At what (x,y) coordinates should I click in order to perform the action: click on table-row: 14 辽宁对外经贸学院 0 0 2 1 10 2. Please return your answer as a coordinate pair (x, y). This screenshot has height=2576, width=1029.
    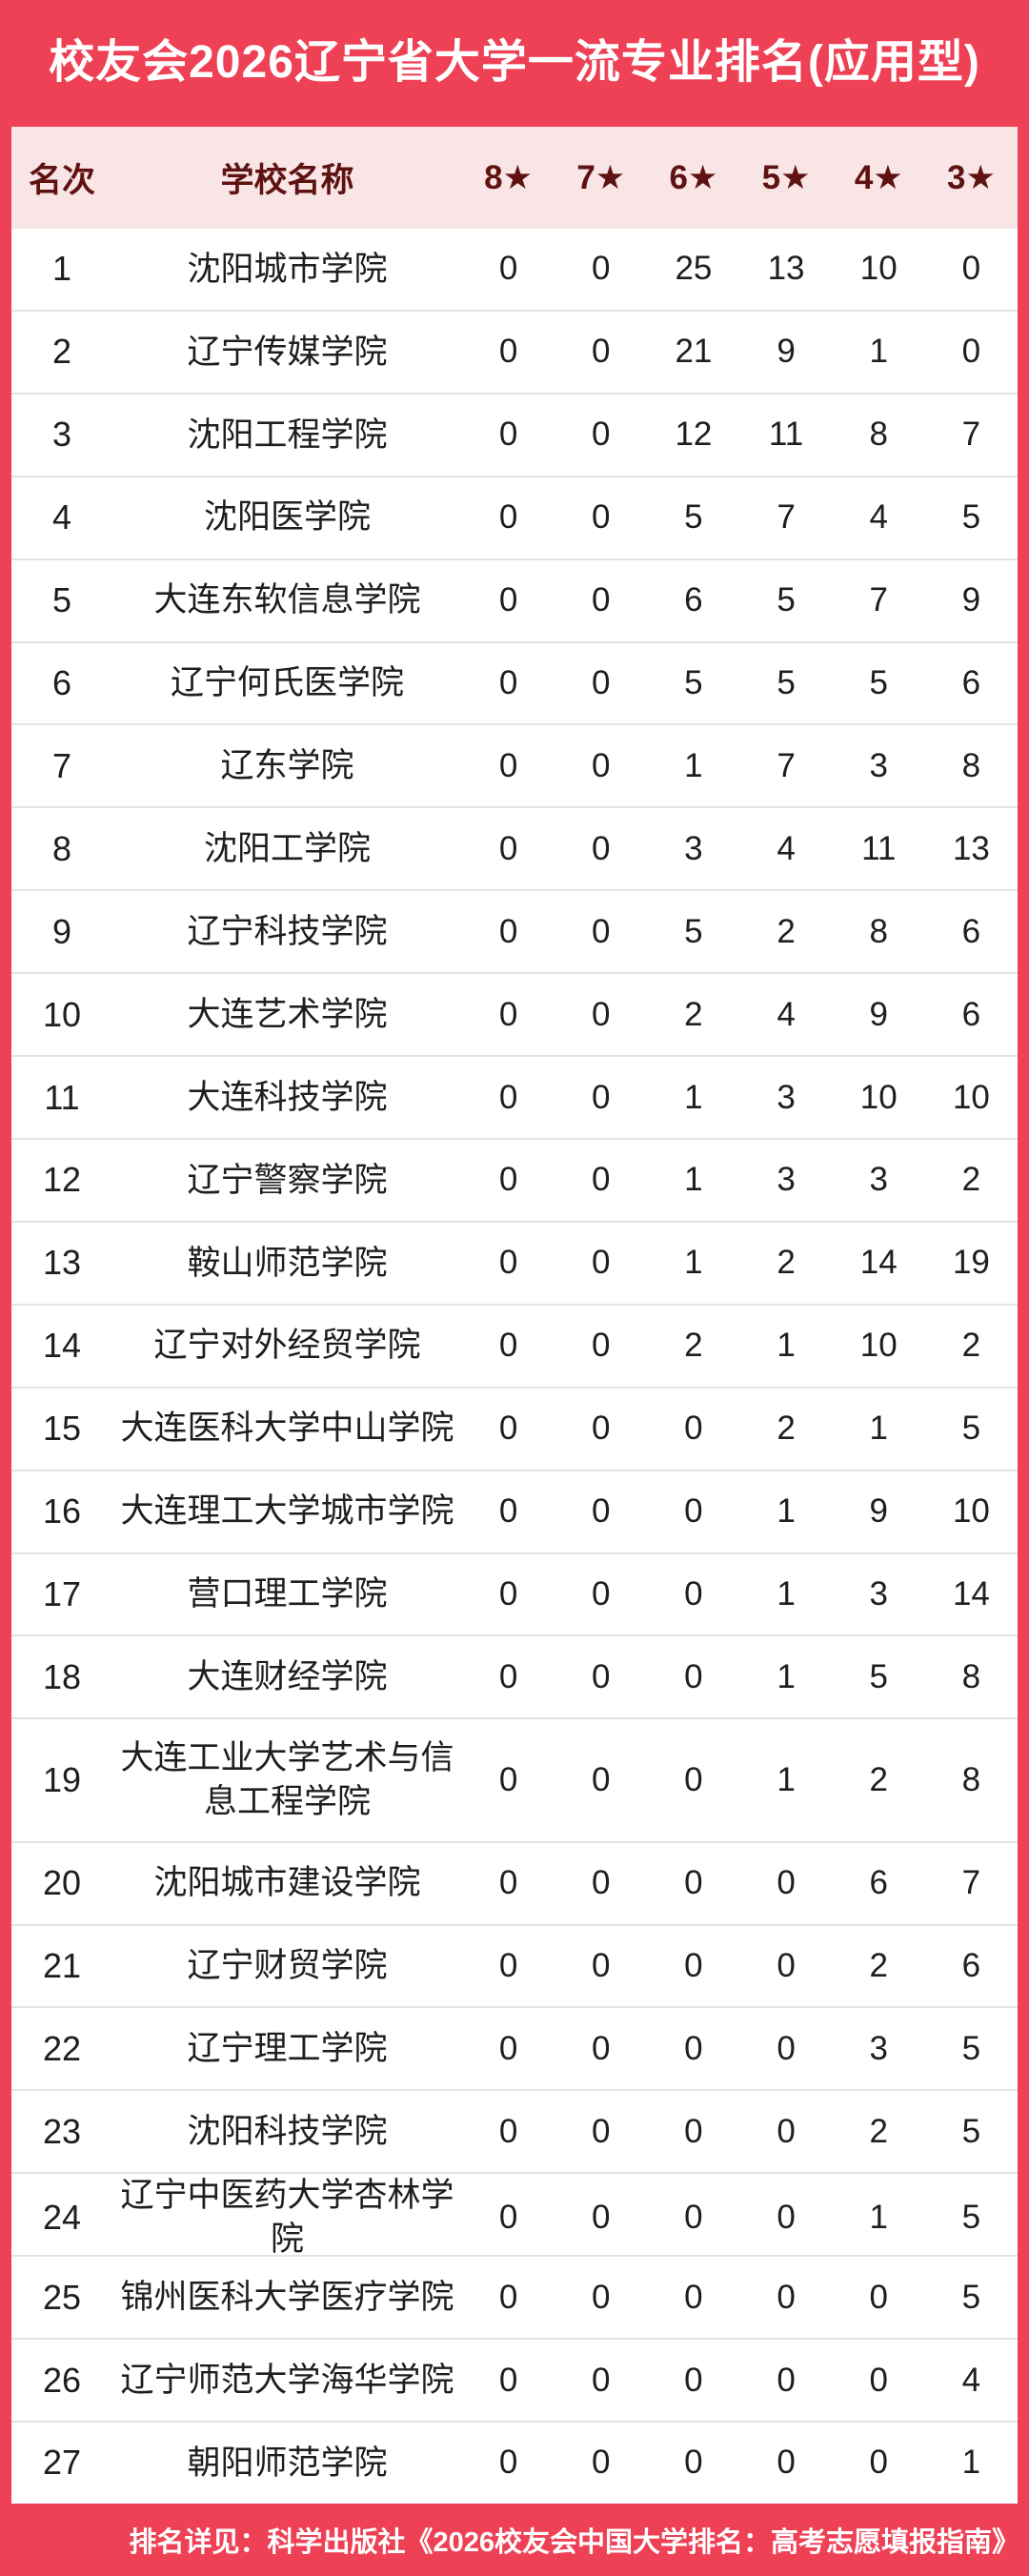
    Looking at the image, I should click on (514, 1345).